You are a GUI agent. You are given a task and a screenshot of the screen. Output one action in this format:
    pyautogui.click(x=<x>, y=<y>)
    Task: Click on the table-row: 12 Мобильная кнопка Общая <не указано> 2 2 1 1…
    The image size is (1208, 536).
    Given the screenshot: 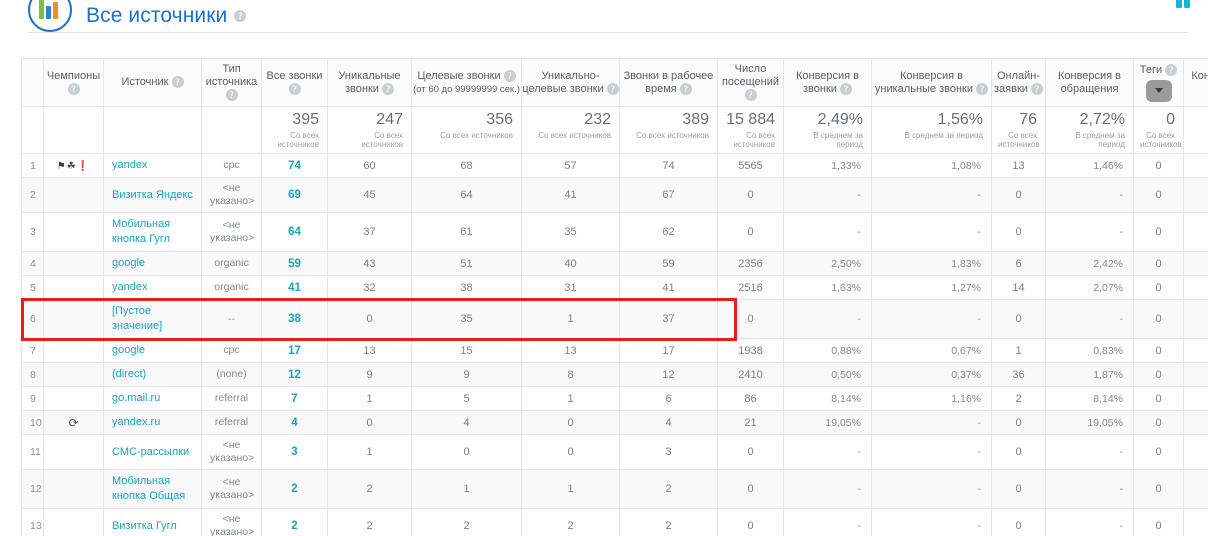 What is the action you would take?
    pyautogui.click(x=614, y=489)
    